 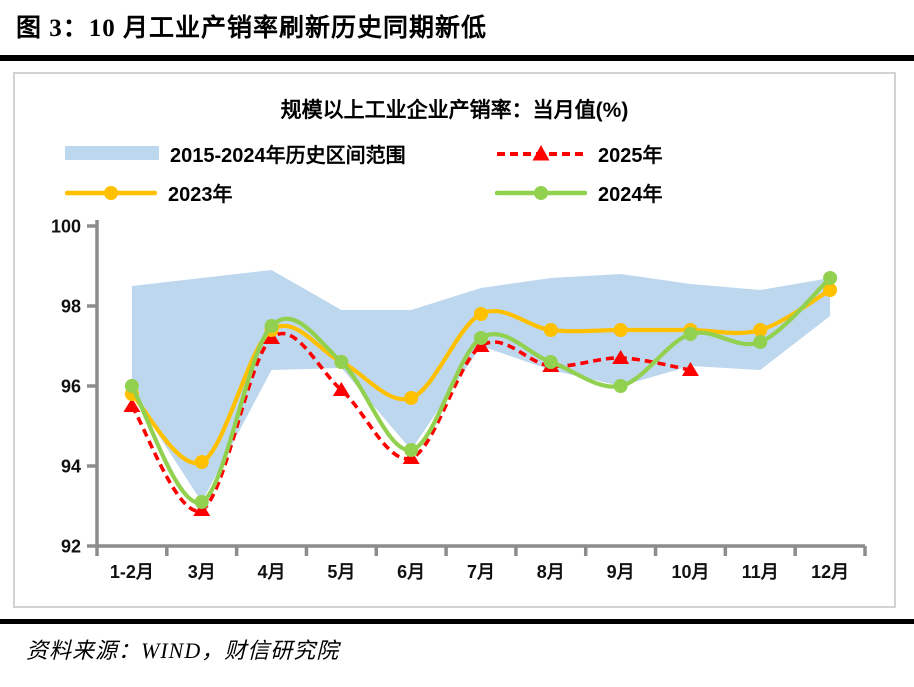 What do you see at coordinates (288, 155) in the screenshot?
I see `legend-label-band: 2015-2024年历史区间范围` at bounding box center [288, 155].